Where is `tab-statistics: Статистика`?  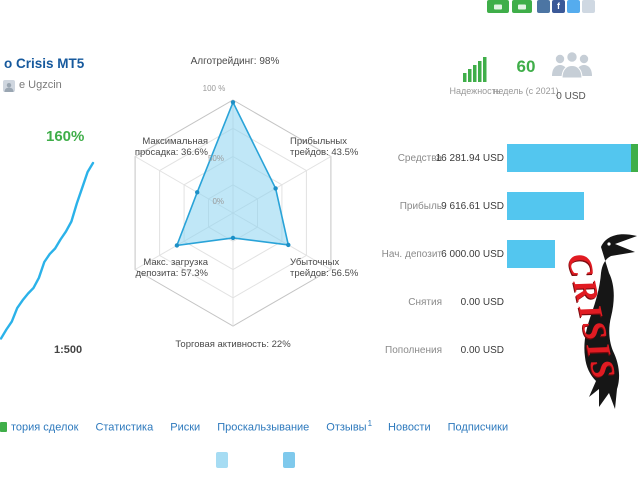
tab-statistics: Статистика is located at coordinates (124, 427).